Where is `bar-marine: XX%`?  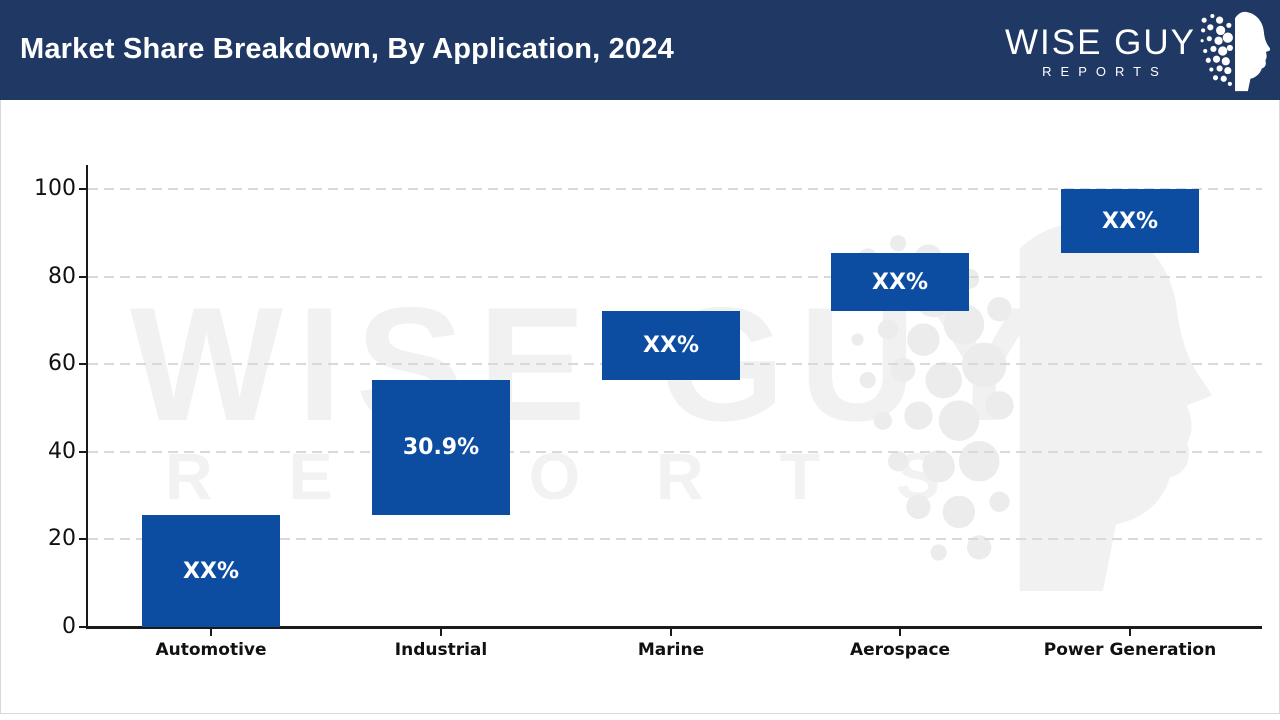
bar-marine: XX% is located at coordinates (671, 345).